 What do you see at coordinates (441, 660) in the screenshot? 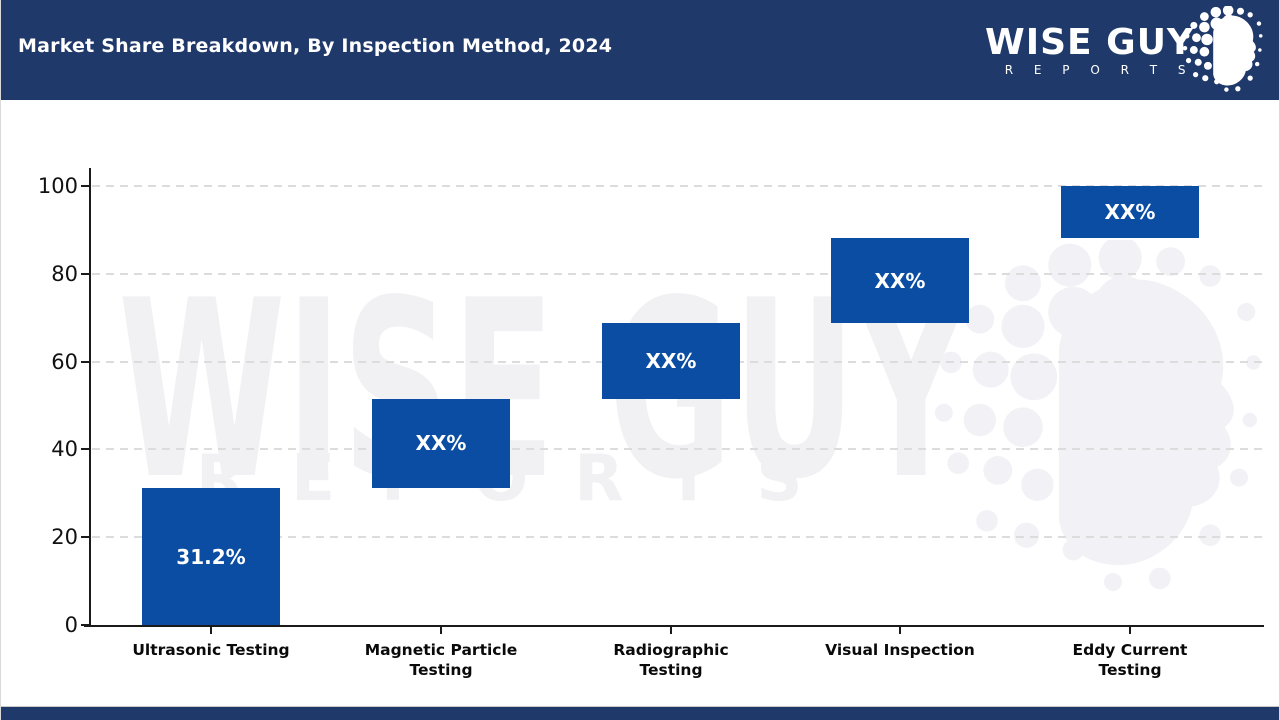
I see `x-tick-label: Magnetic Particle Testing` at bounding box center [441, 660].